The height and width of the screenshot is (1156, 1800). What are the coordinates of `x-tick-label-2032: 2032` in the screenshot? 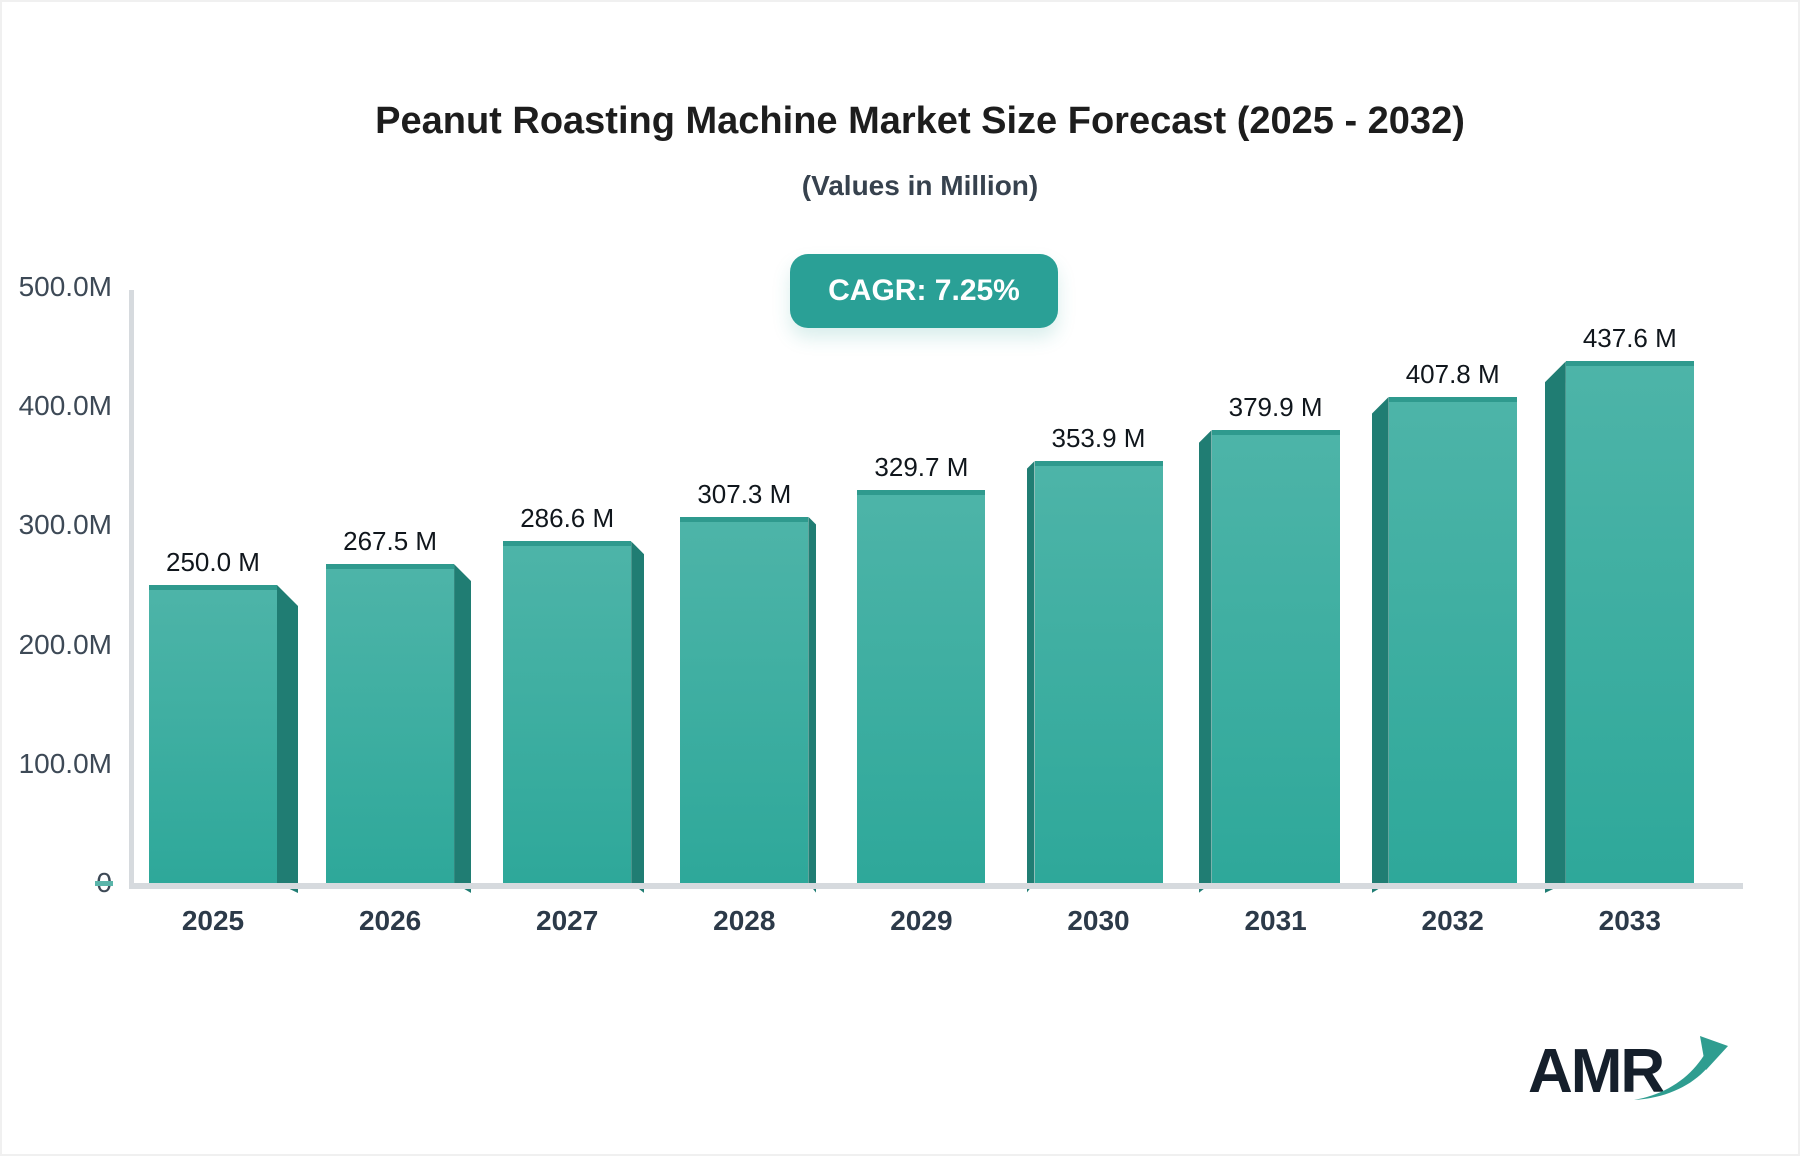 It's located at (1452, 920).